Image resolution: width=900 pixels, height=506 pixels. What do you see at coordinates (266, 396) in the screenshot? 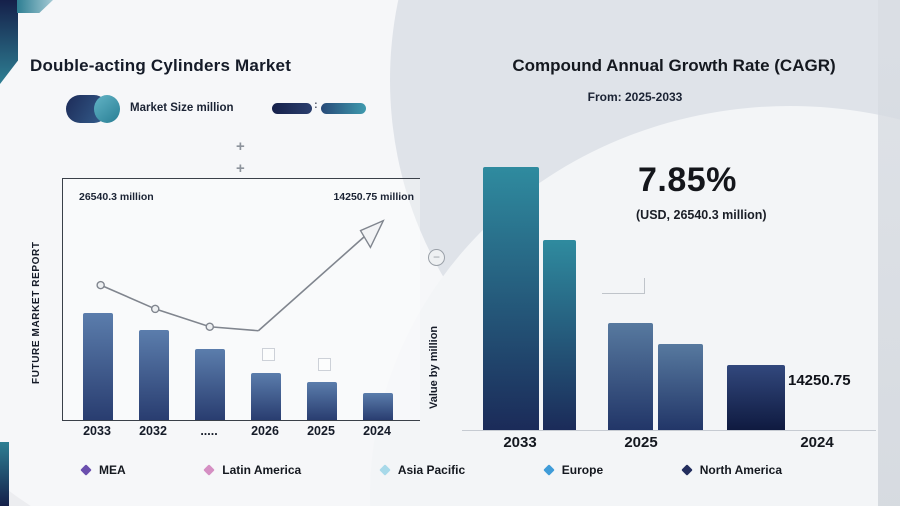
I see `left-bar-2026` at bounding box center [266, 396].